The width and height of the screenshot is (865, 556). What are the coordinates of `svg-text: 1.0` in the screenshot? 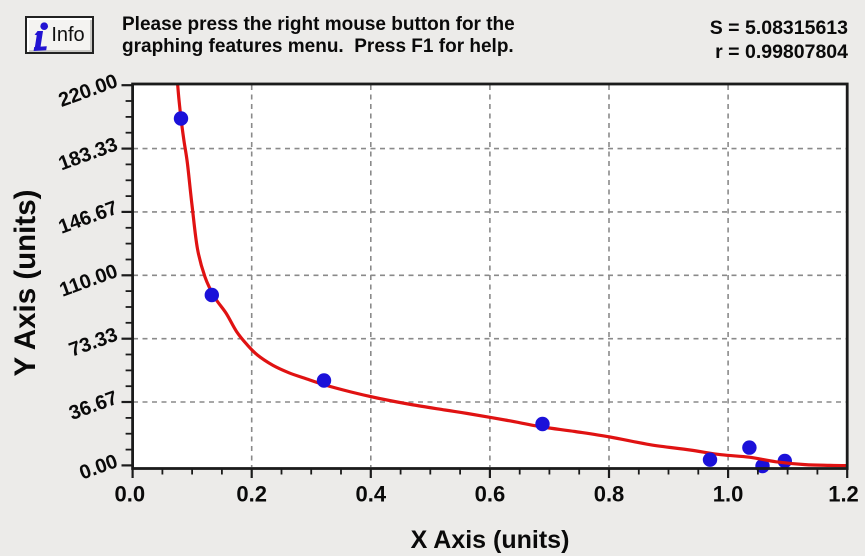 It's located at (728, 494).